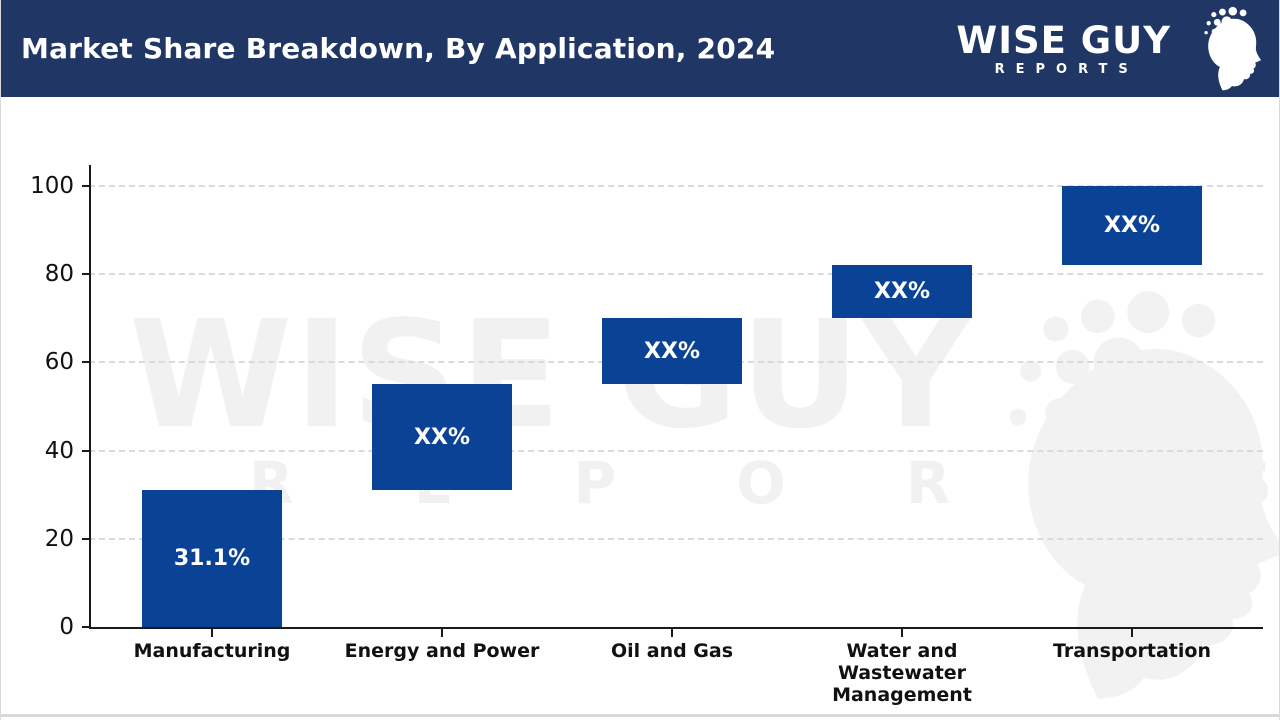 The width and height of the screenshot is (1280, 720). I want to click on bar-transportation: XX%, so click(1132, 226).